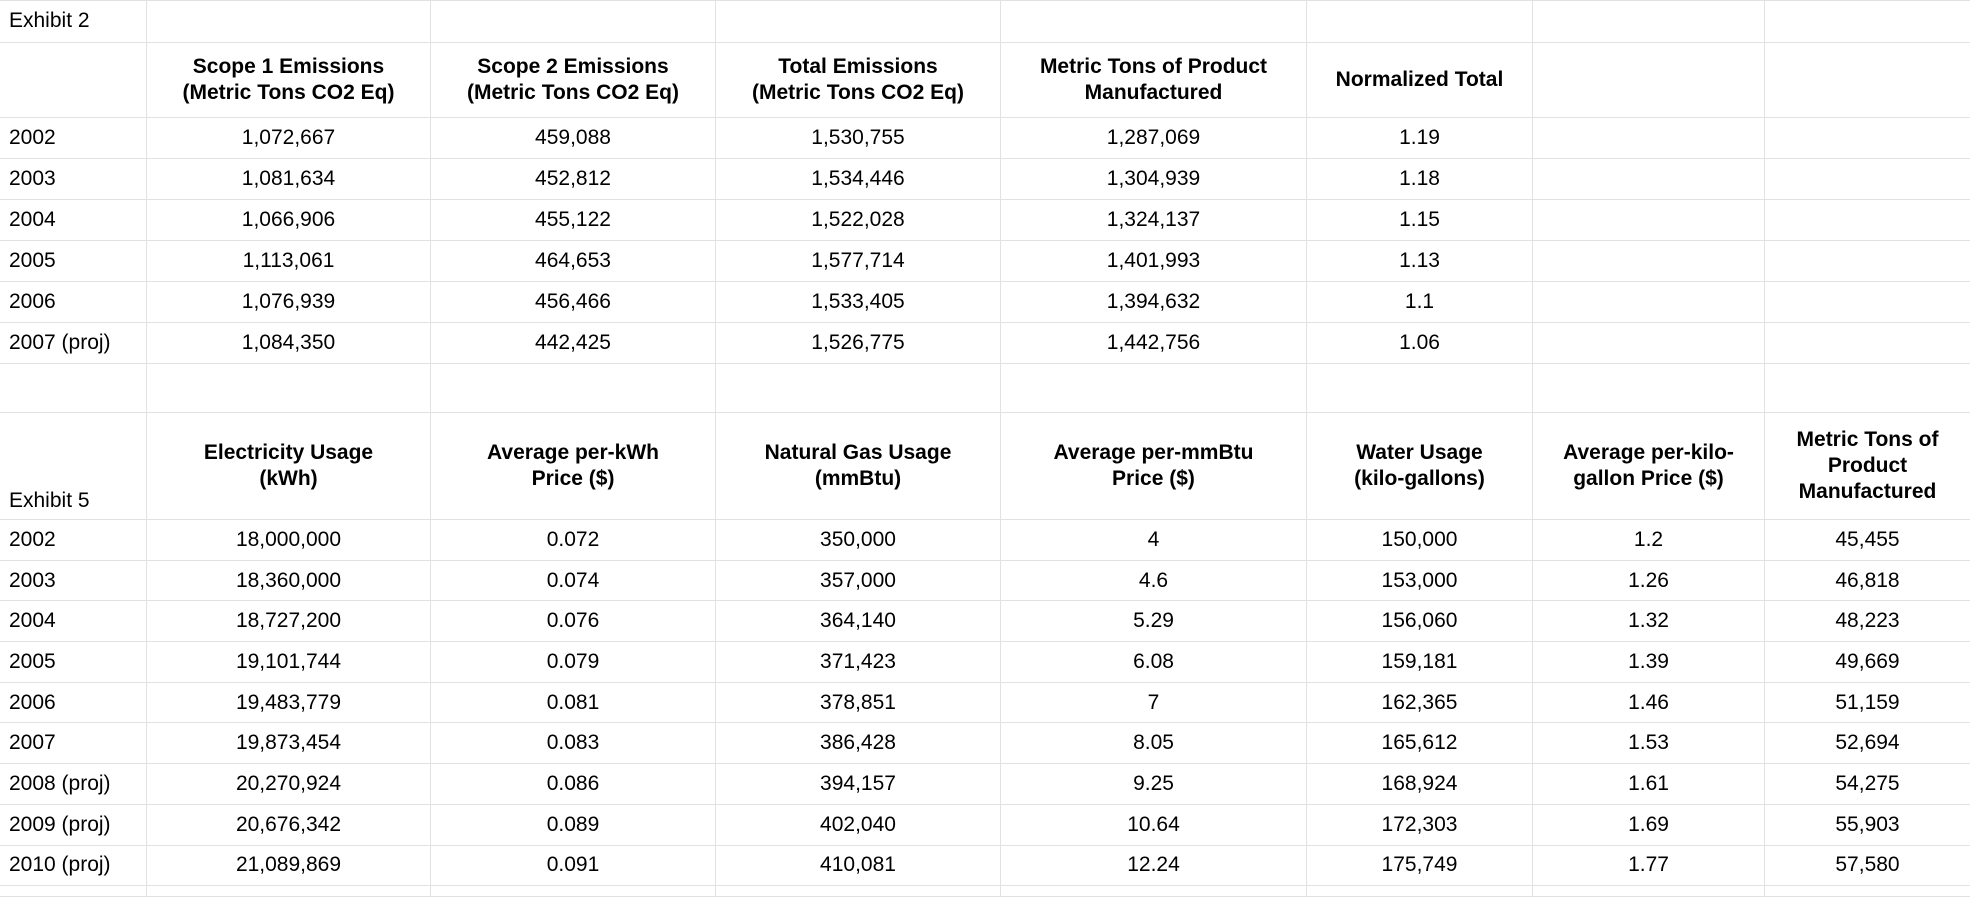 The image size is (1970, 897). What do you see at coordinates (289, 703) in the screenshot?
I see `cell: 19,483,779` at bounding box center [289, 703].